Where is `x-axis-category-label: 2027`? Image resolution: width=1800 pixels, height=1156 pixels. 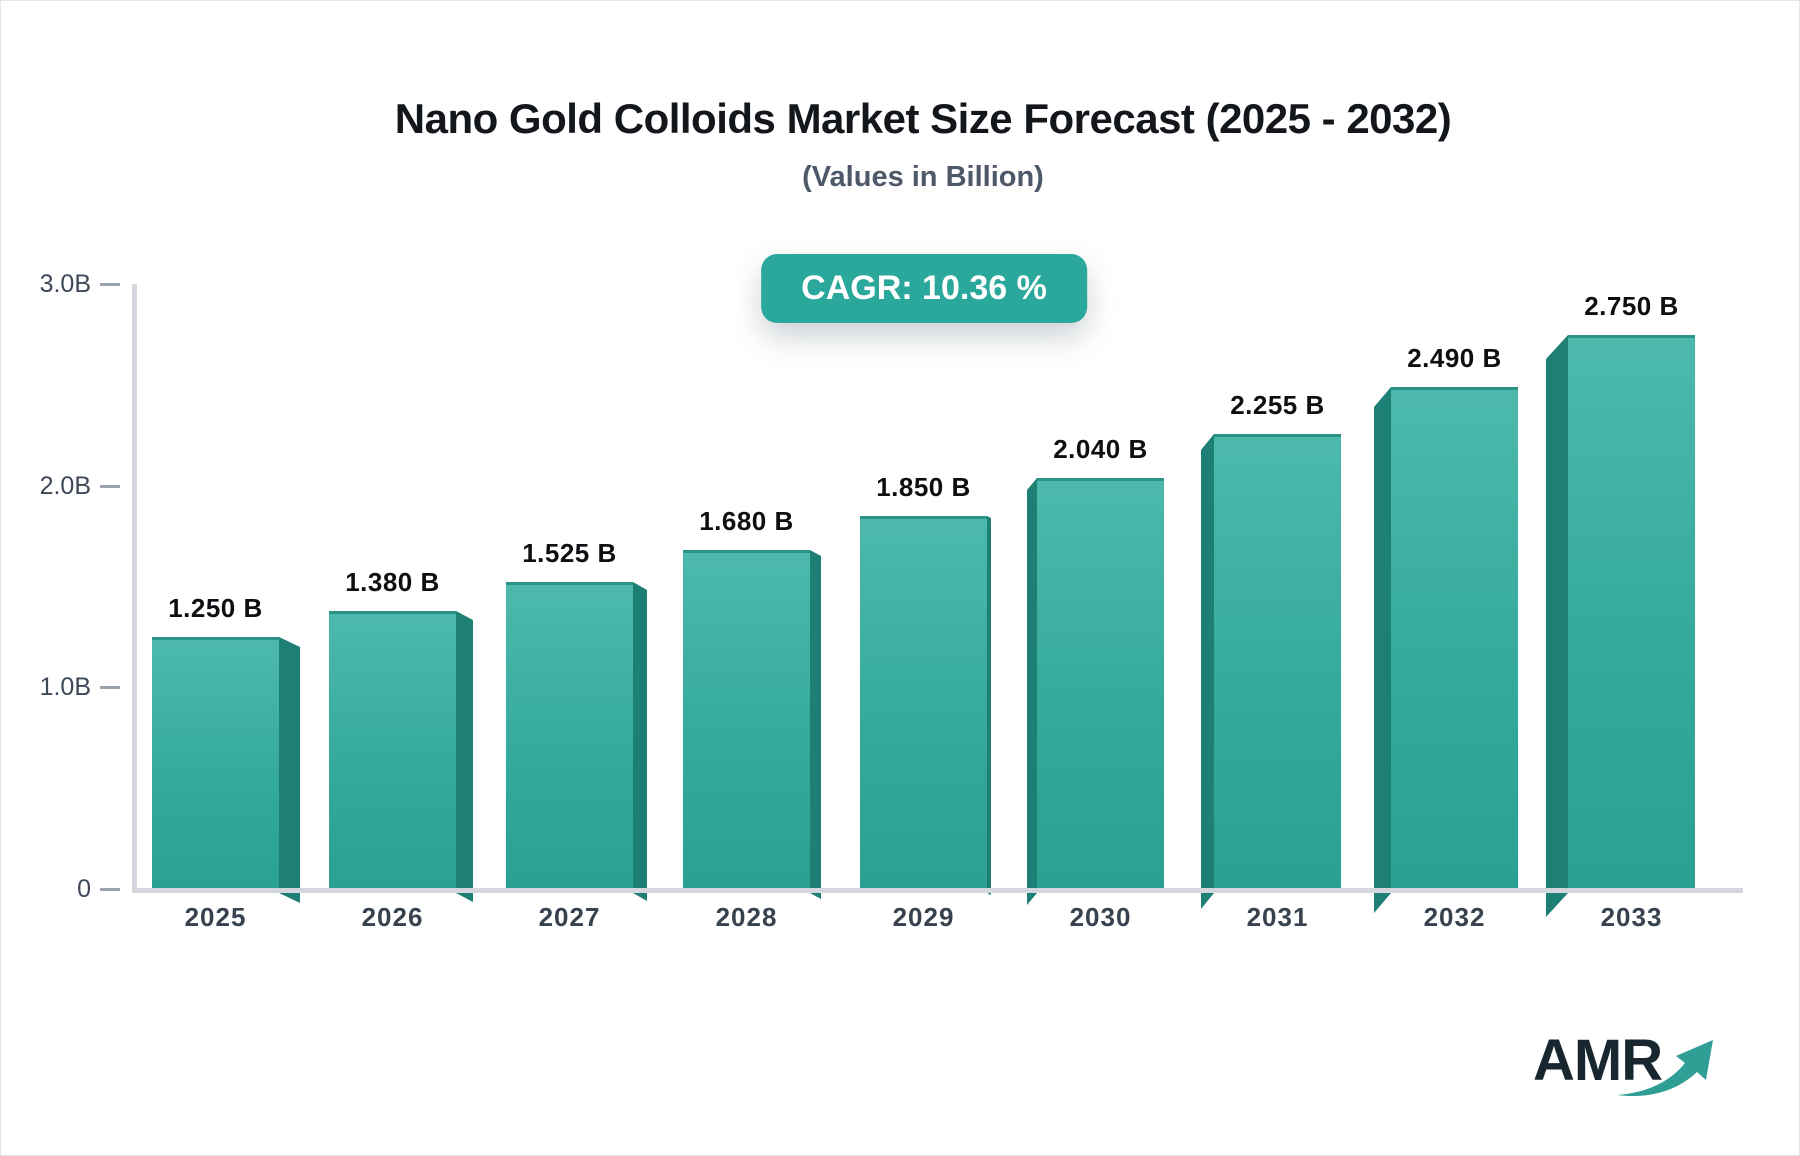
x-axis-category-label: 2027 is located at coordinates (569, 917).